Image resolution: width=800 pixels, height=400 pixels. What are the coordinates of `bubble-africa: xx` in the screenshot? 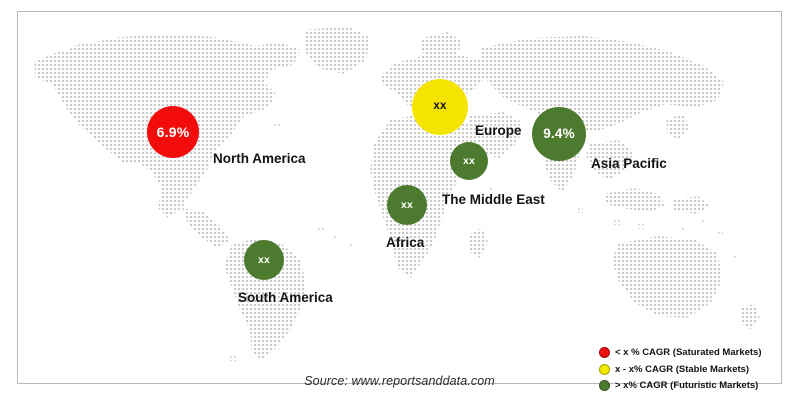 It's located at (407, 205).